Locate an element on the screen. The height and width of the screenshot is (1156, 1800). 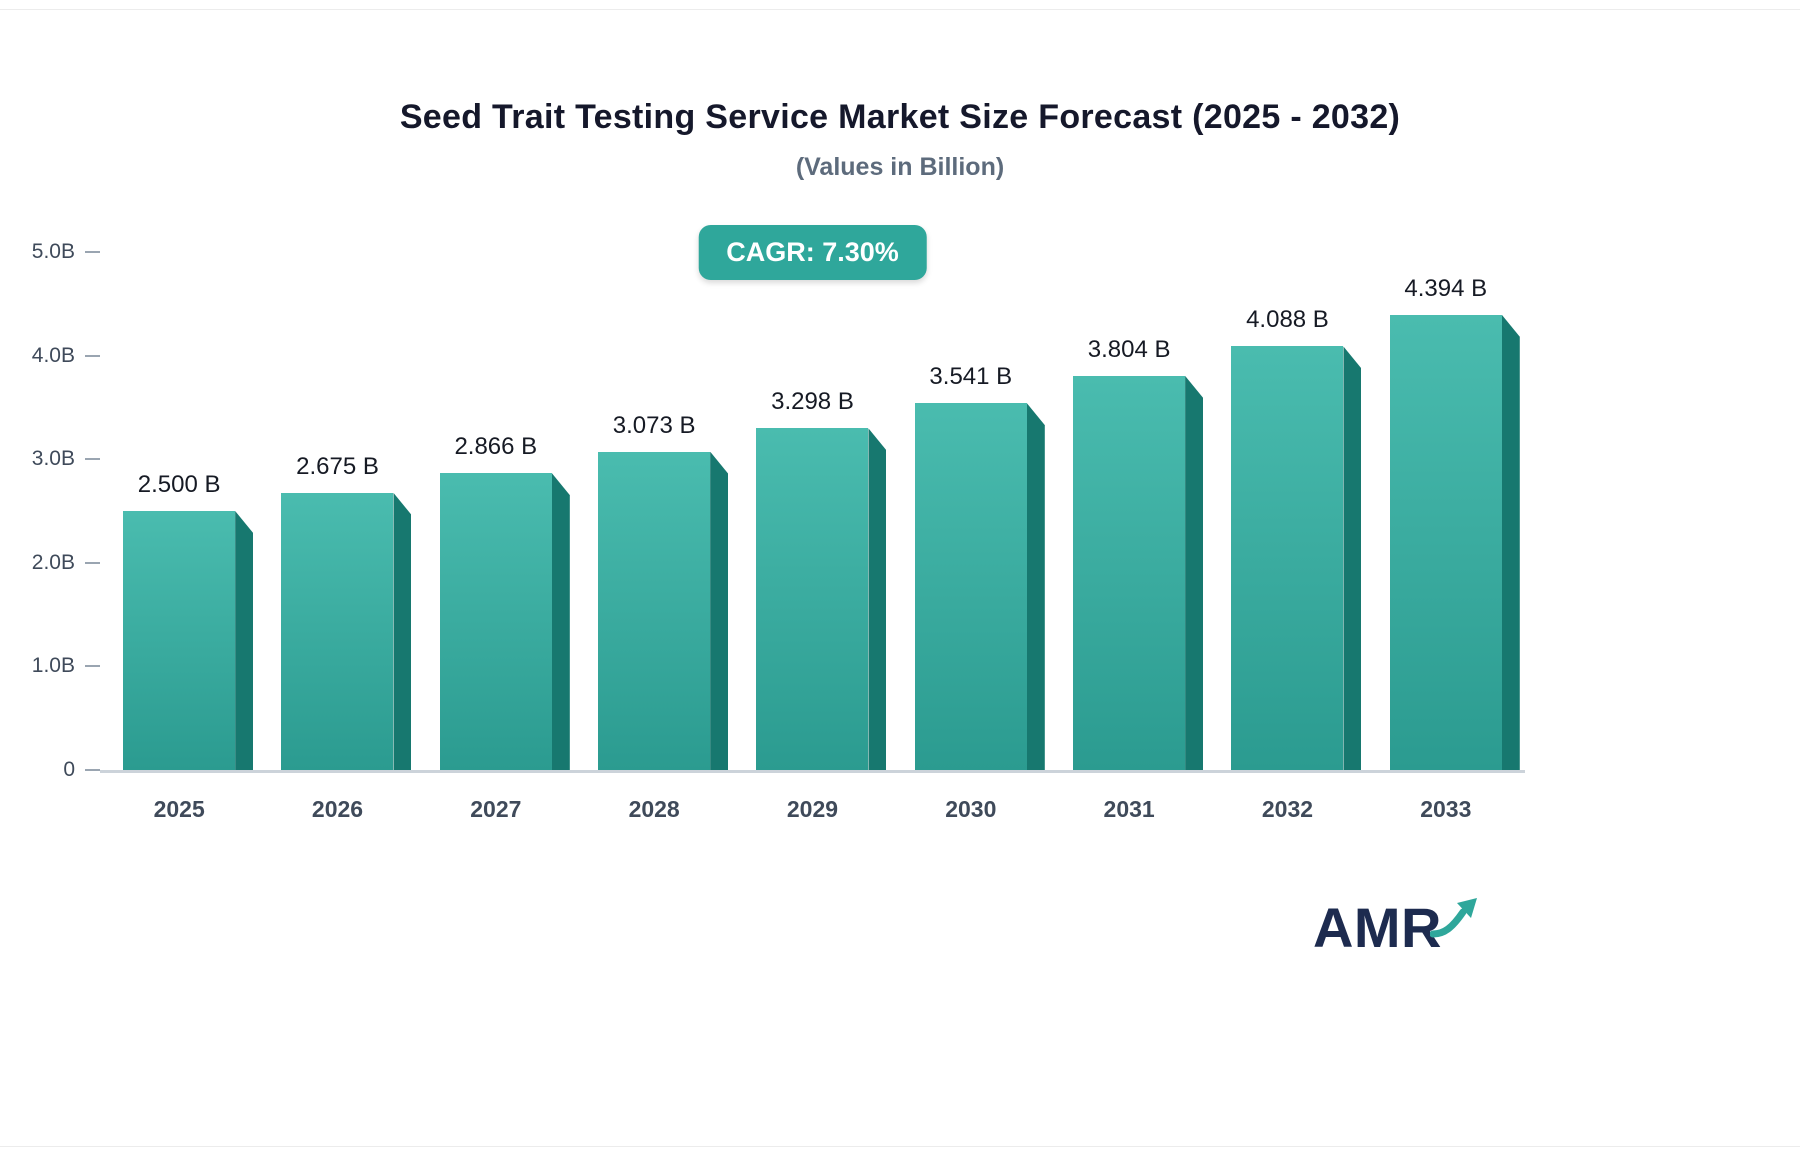
bar-column: 3.298 B 2029 is located at coordinates (812, 537).